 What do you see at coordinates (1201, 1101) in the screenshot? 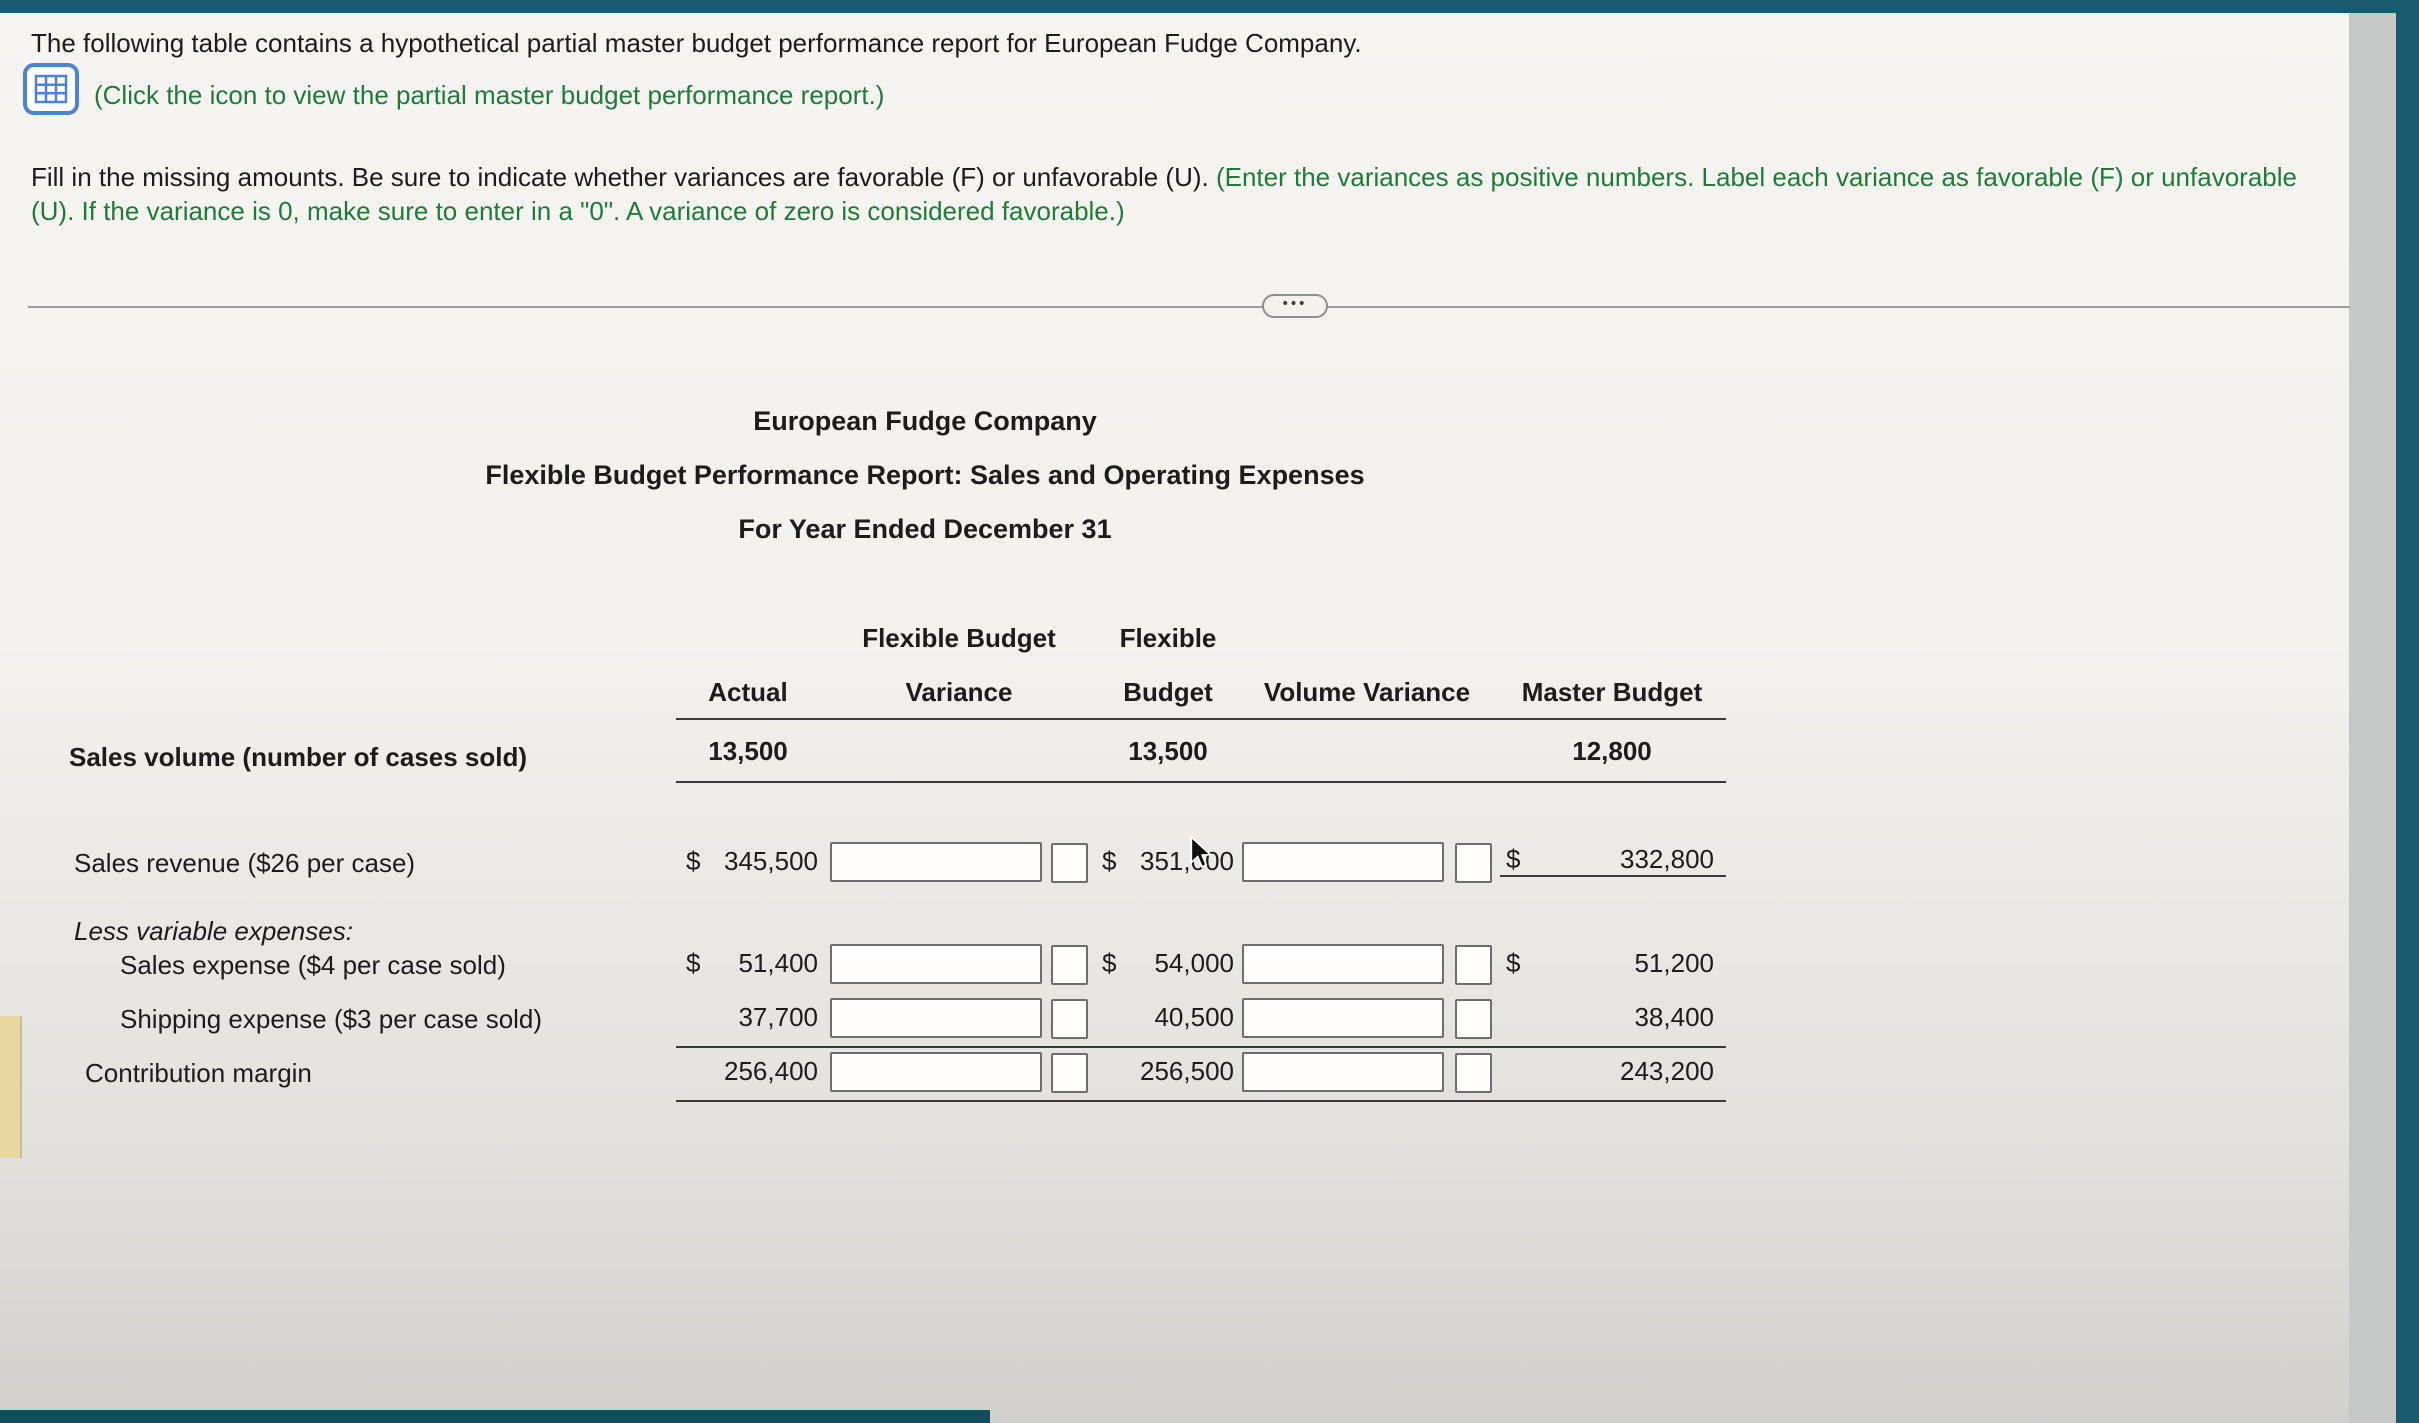
I see `contribution-margin-underline` at bounding box center [1201, 1101].